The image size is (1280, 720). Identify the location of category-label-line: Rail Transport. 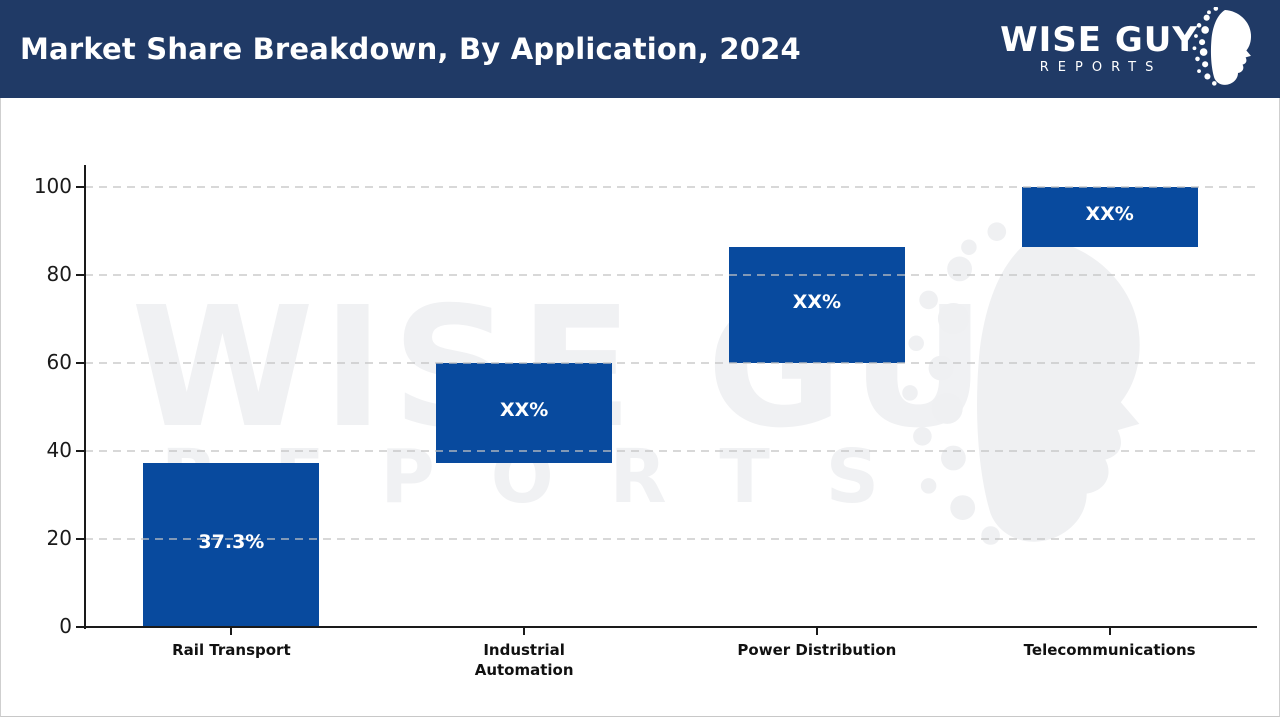
(231, 650).